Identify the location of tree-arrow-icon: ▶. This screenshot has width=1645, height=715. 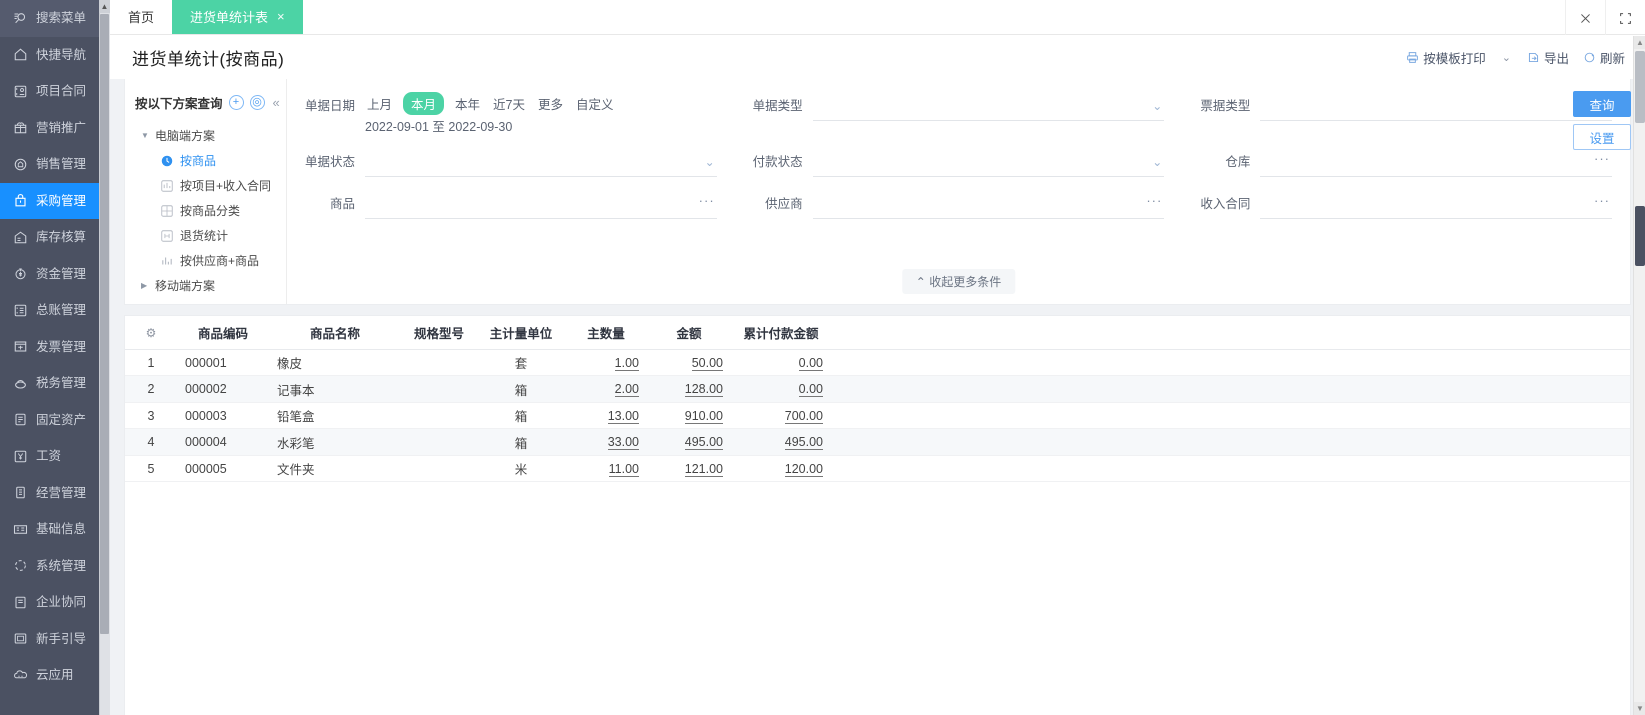
(144, 286).